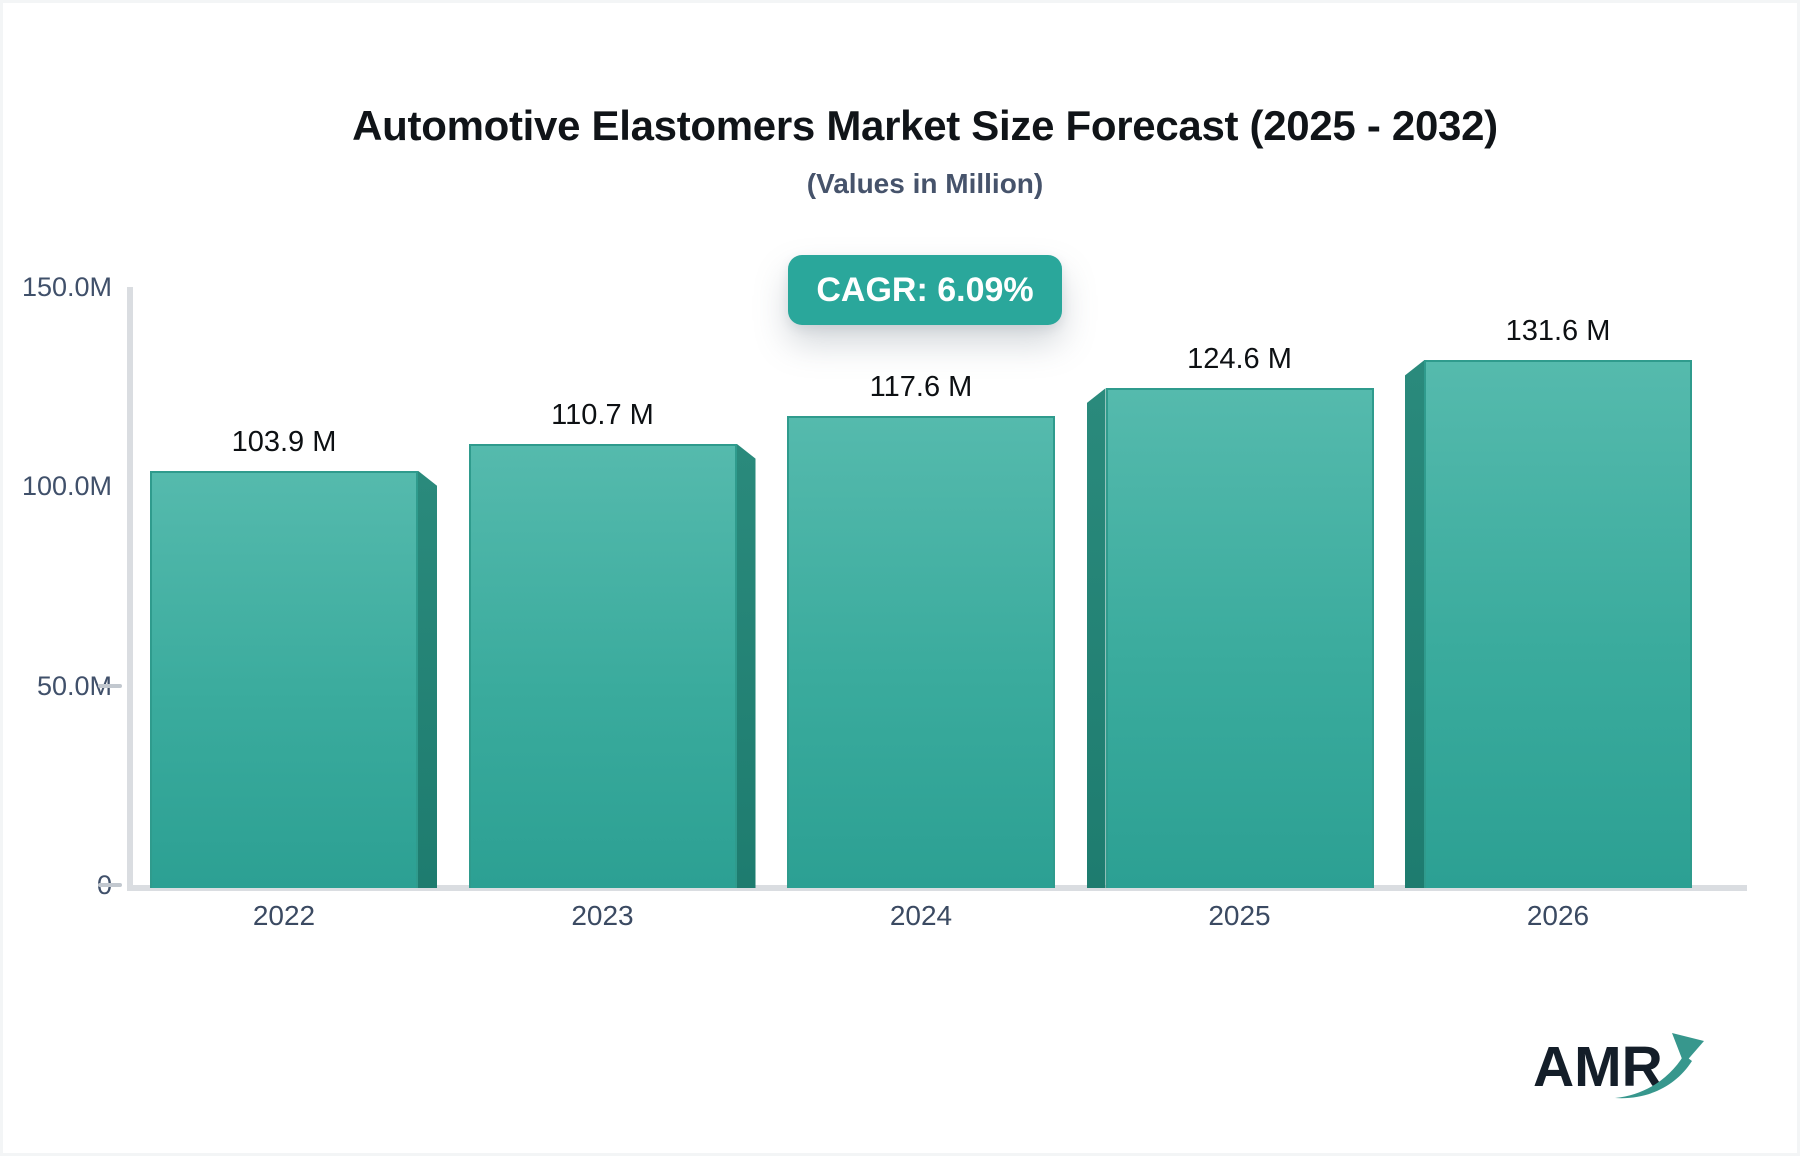  What do you see at coordinates (602, 414) in the screenshot?
I see `bar-value-label: 110.7 M` at bounding box center [602, 414].